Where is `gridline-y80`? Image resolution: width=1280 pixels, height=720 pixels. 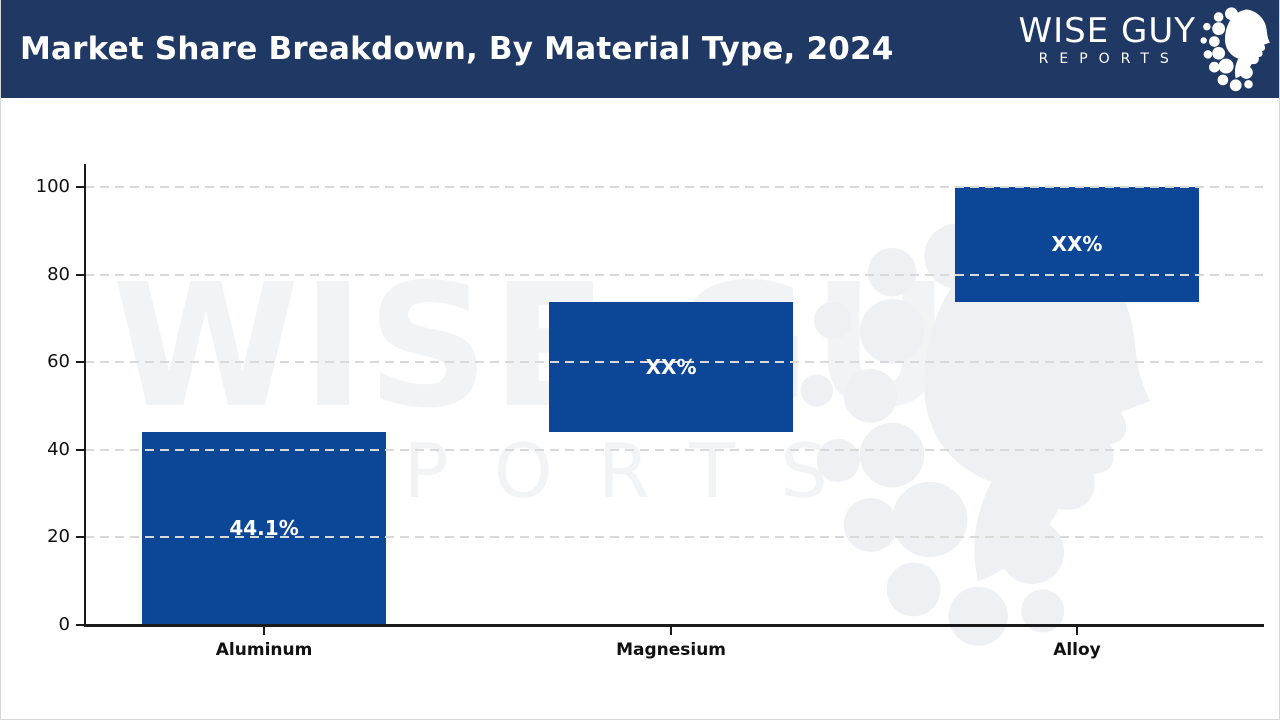 gridline-y80 is located at coordinates (674, 274).